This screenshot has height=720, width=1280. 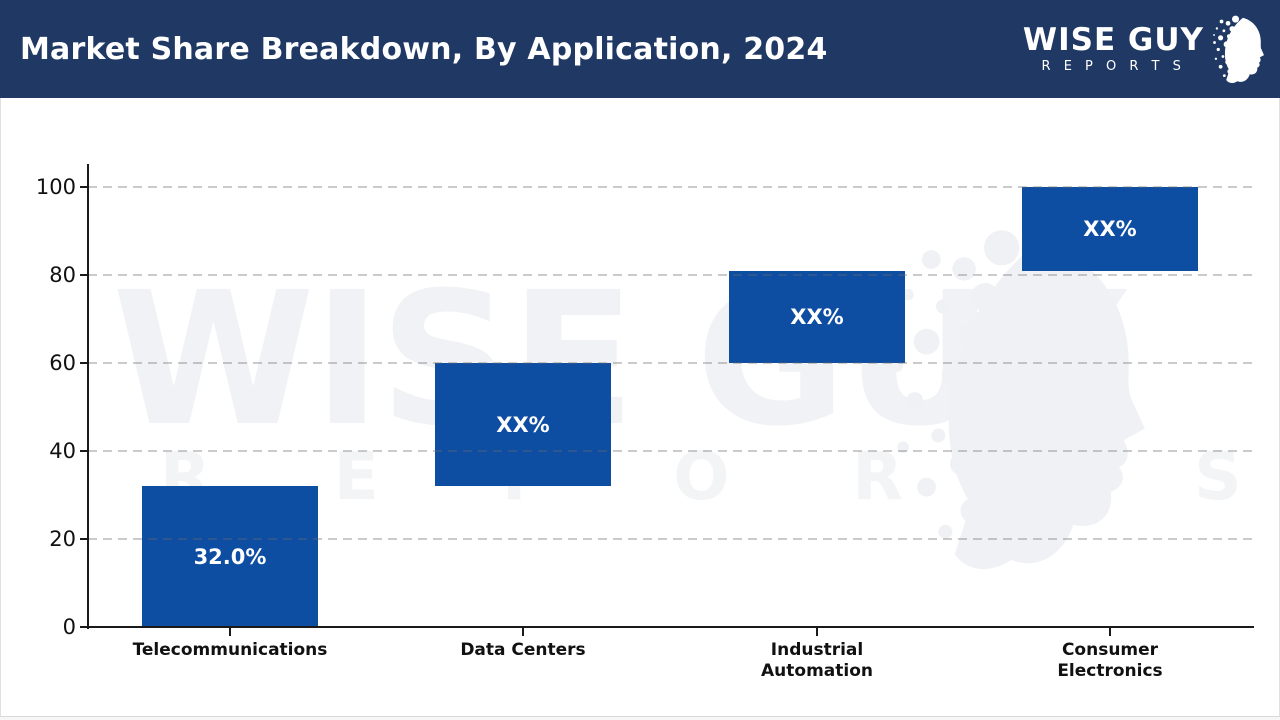 I want to click on bar-telecommunications: 32.0%, so click(x=230, y=556).